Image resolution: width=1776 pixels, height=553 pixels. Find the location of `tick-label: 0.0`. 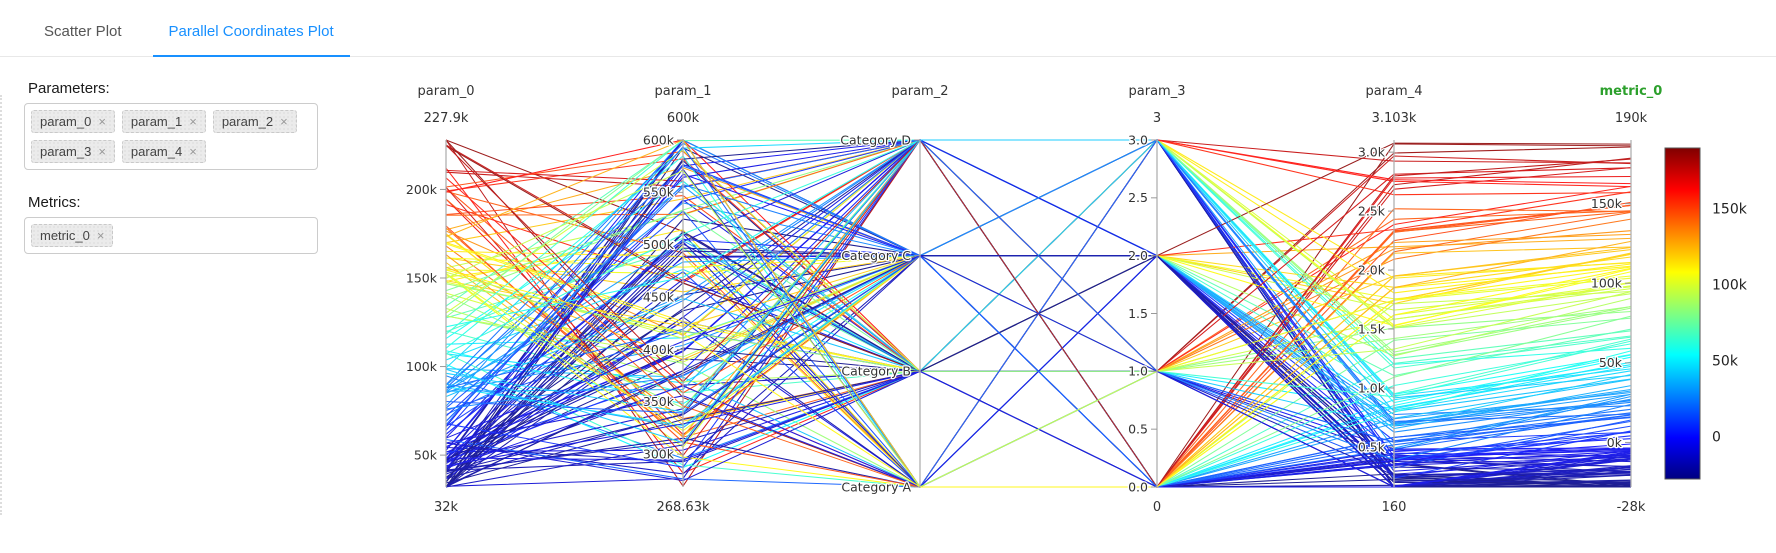

tick-label: 0.0 is located at coordinates (1138, 486).